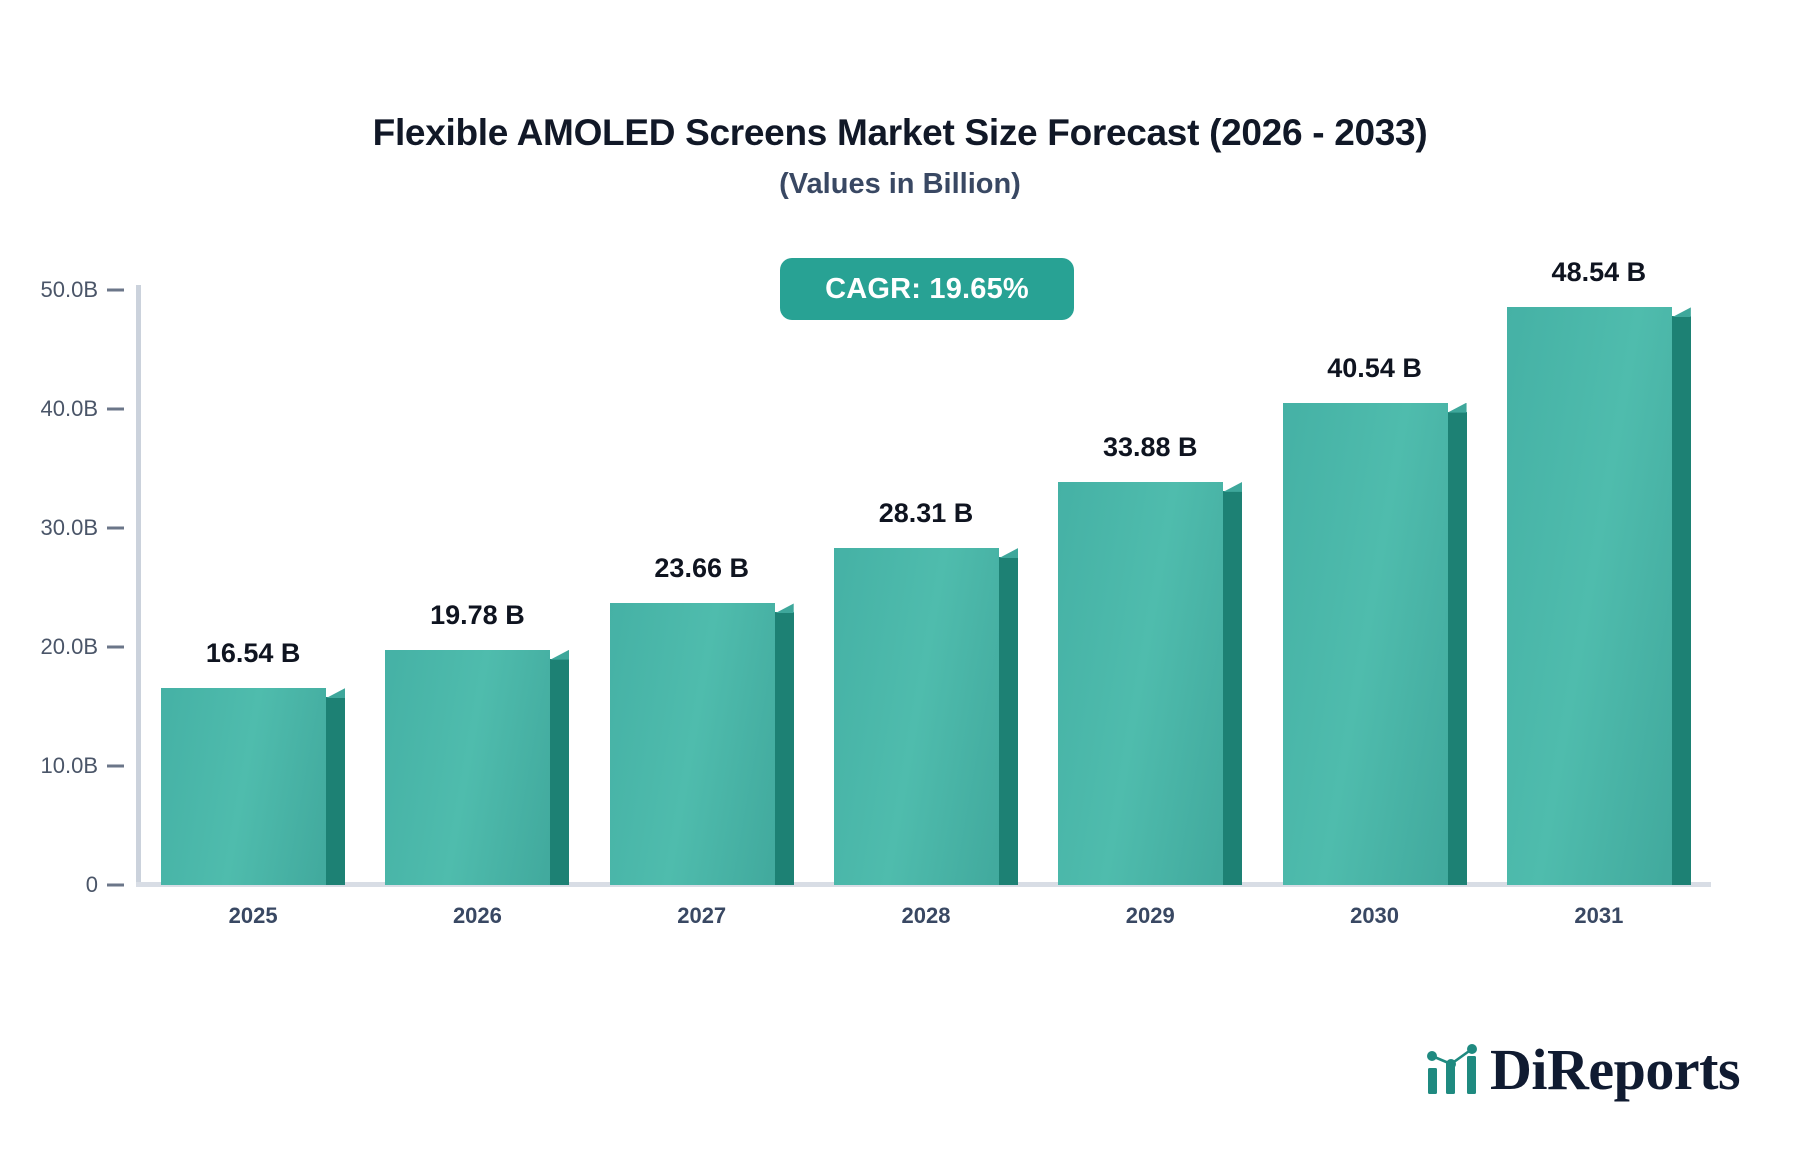 The width and height of the screenshot is (1800, 1156). I want to click on bar-value-label: 16.54 B, so click(253, 653).